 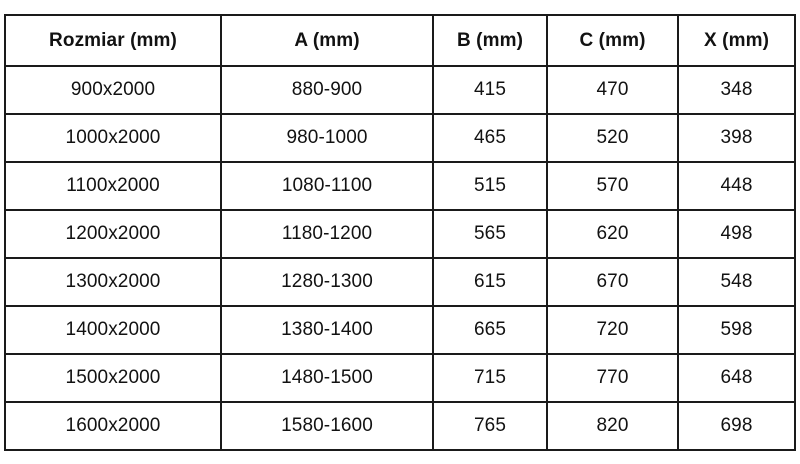 I want to click on table-header: Rozmiar (mm) A (mm) B (mm) C (mm) X (mm), so click(x=400, y=40).